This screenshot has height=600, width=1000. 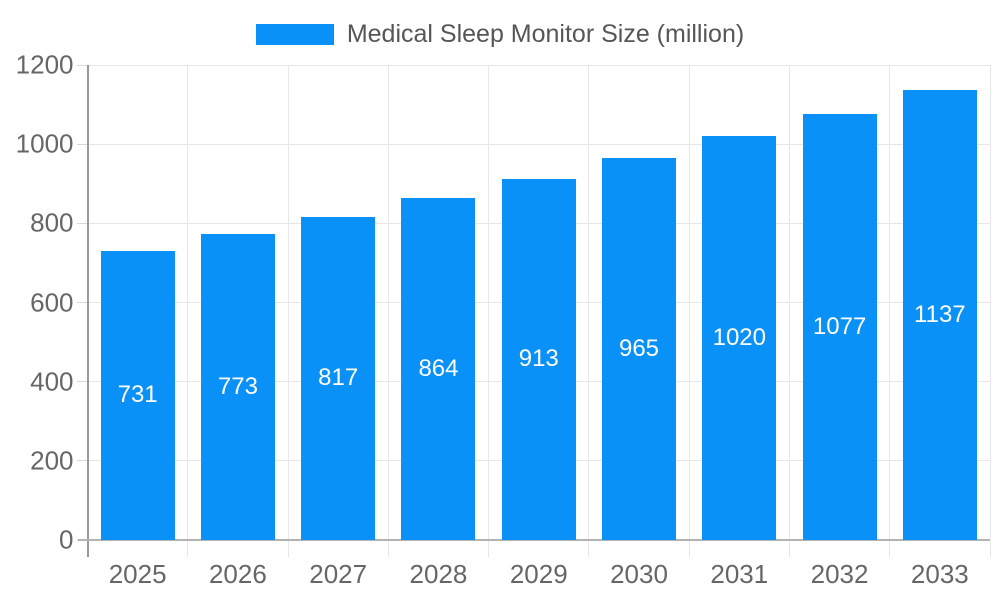 I want to click on bar-2032, so click(x=839, y=326).